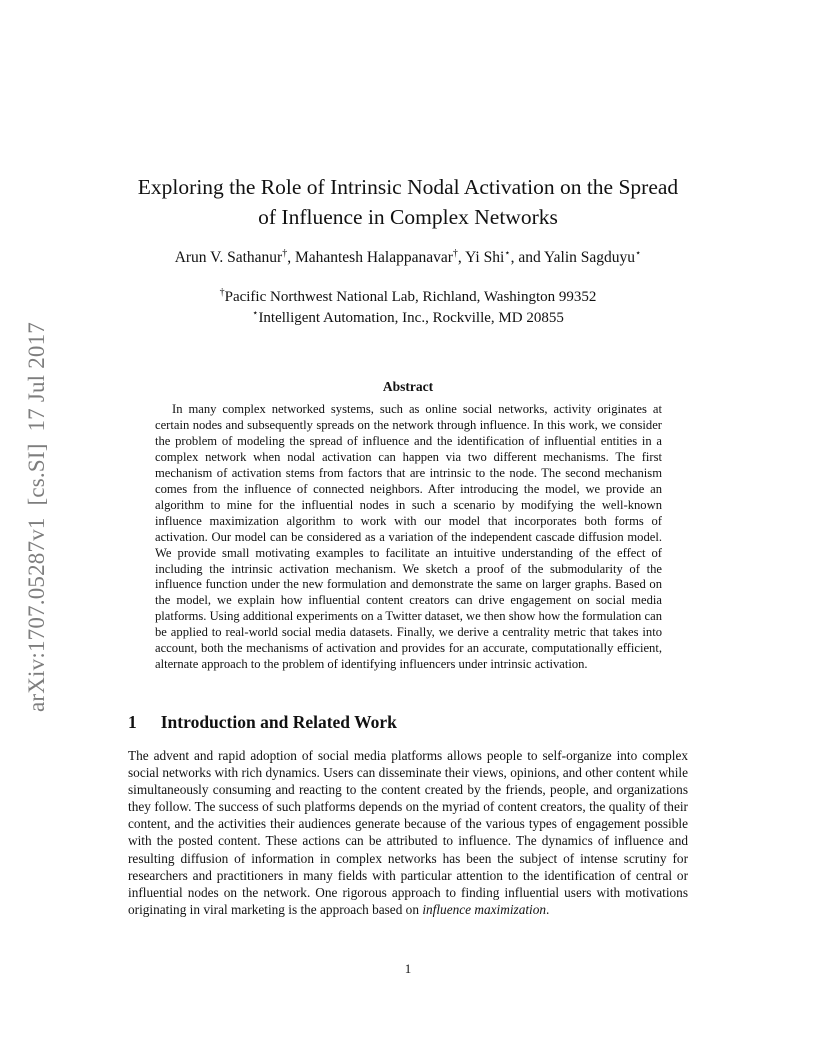 The image size is (816, 1056). What do you see at coordinates (577, 257) in the screenshot?
I see `author-name: and Yalin Sagduyu` at bounding box center [577, 257].